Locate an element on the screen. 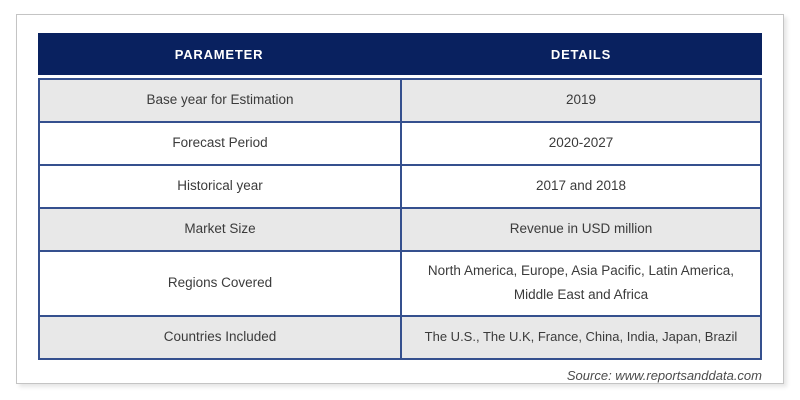 The width and height of the screenshot is (800, 400). table-row: Forecast Period 2020-2027 is located at coordinates (400, 142).